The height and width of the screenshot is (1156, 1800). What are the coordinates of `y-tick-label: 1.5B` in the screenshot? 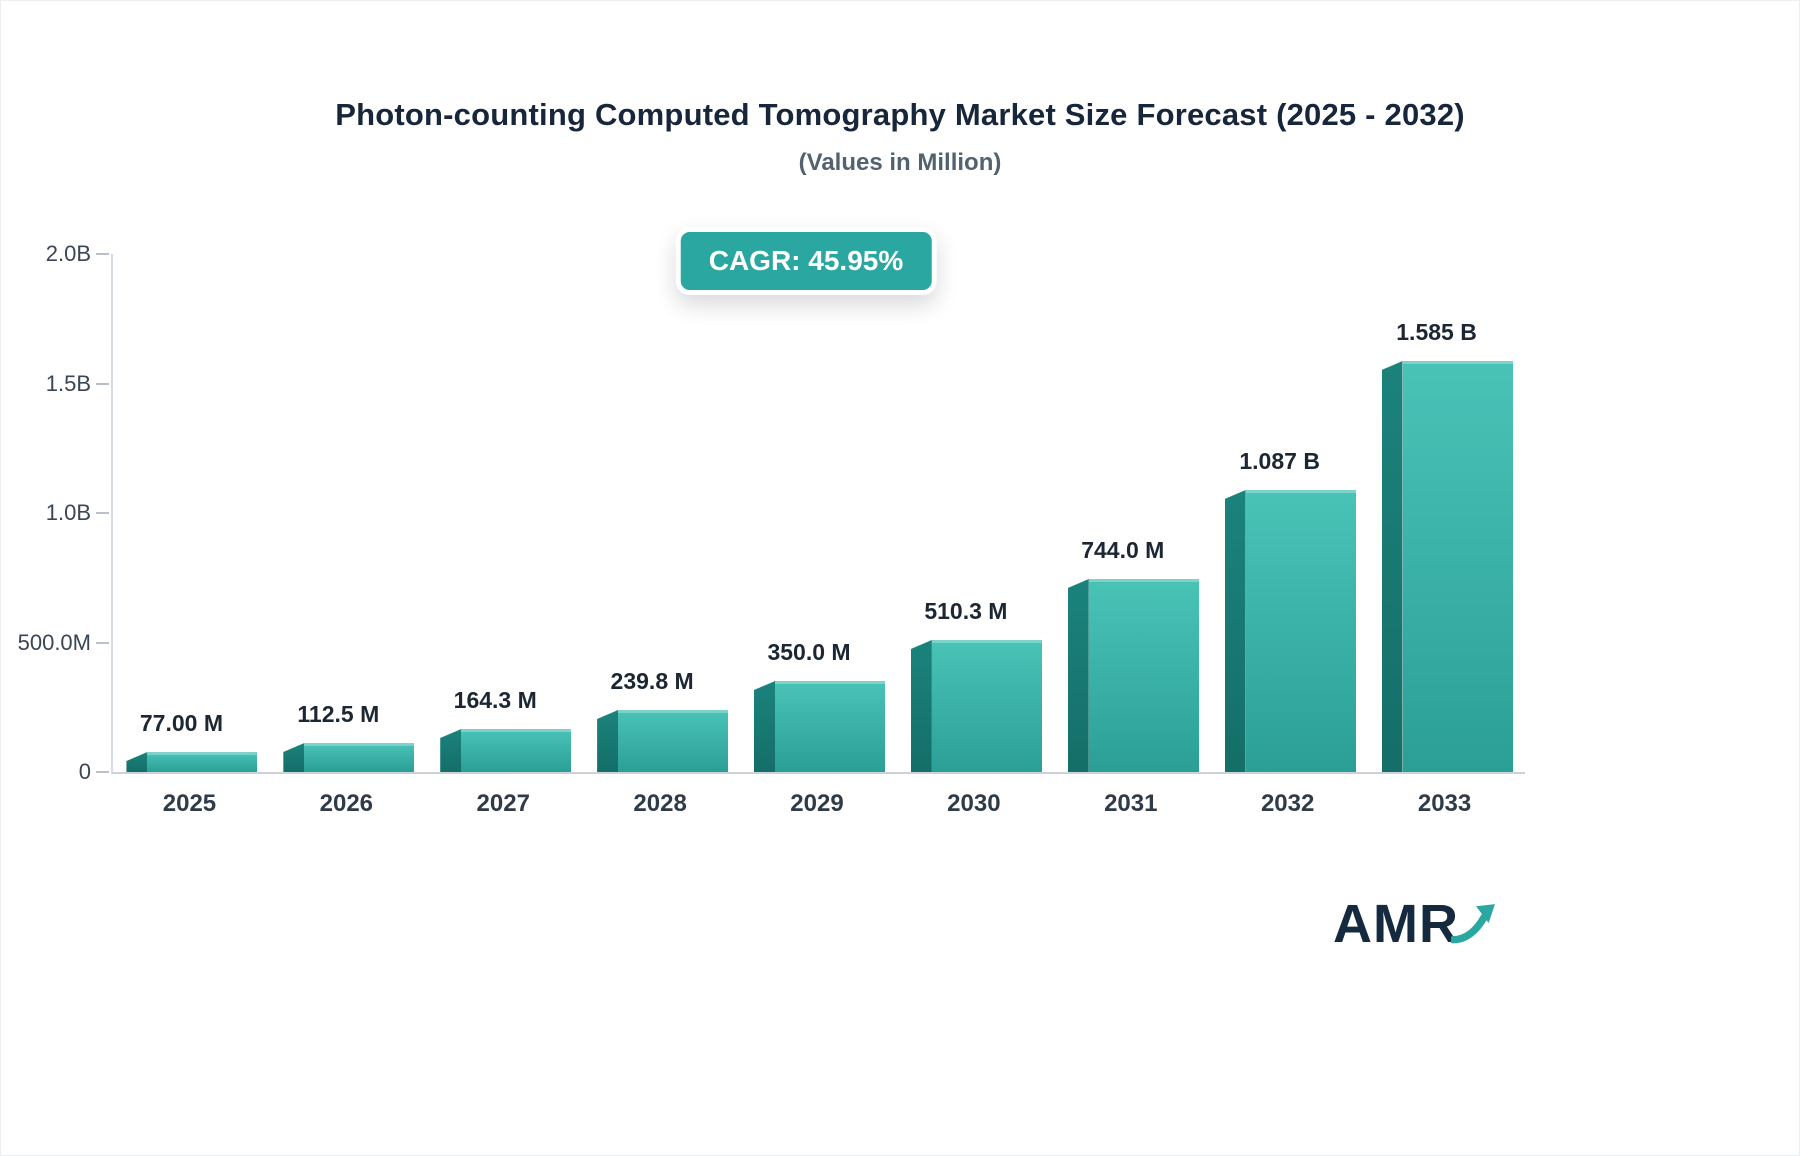 It's located at (68, 383).